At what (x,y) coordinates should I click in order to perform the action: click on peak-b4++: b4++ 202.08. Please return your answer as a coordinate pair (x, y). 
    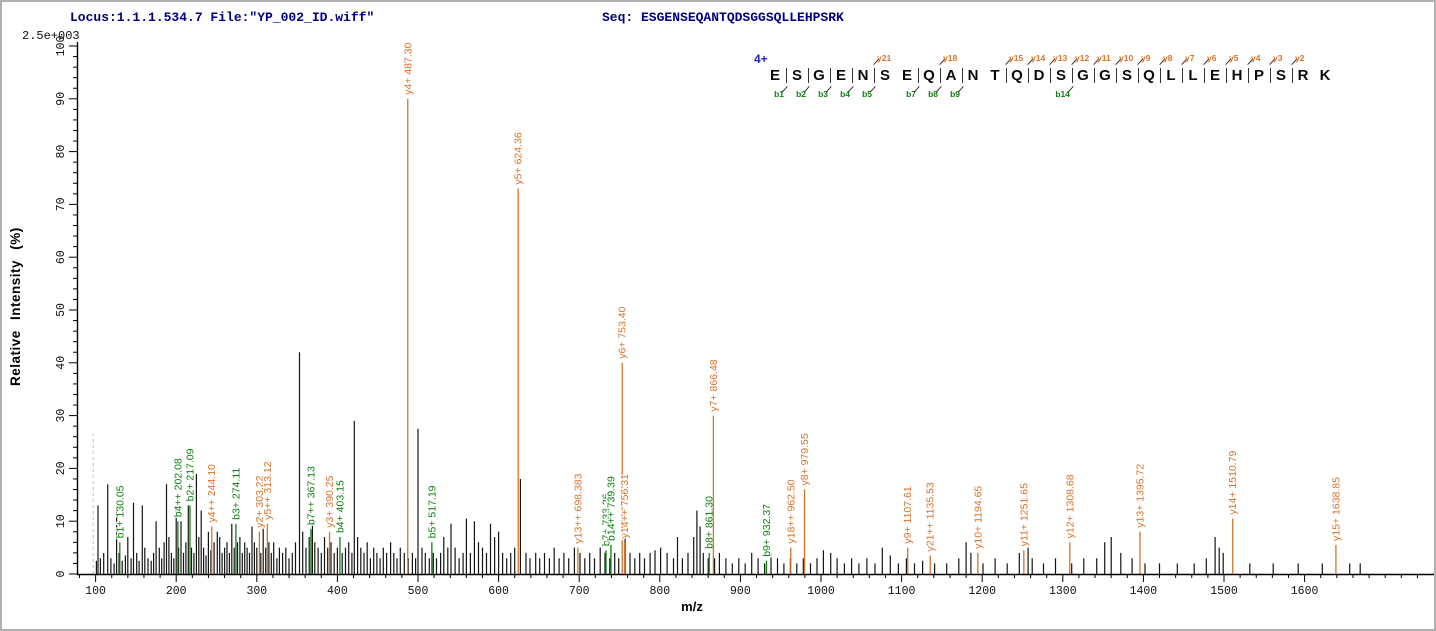
    Looking at the image, I should click on (178, 515).